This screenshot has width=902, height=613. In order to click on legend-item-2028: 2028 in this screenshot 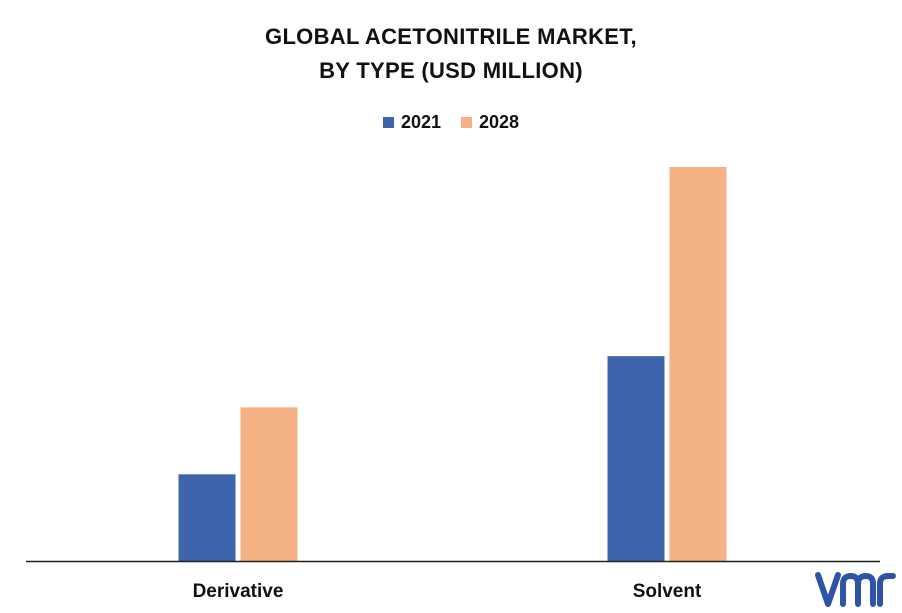, I will do `click(490, 122)`.